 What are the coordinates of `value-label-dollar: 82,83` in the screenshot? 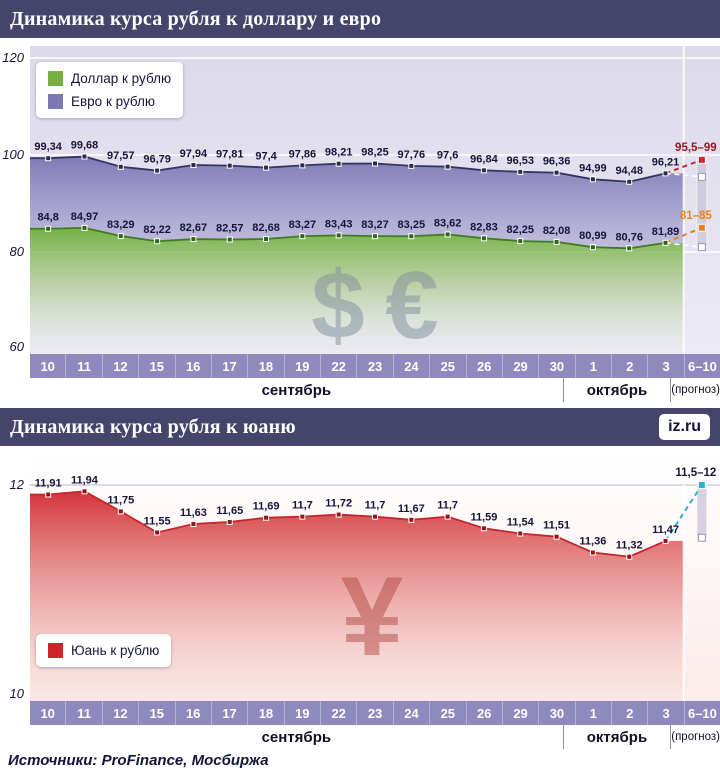 It's located at (484, 227).